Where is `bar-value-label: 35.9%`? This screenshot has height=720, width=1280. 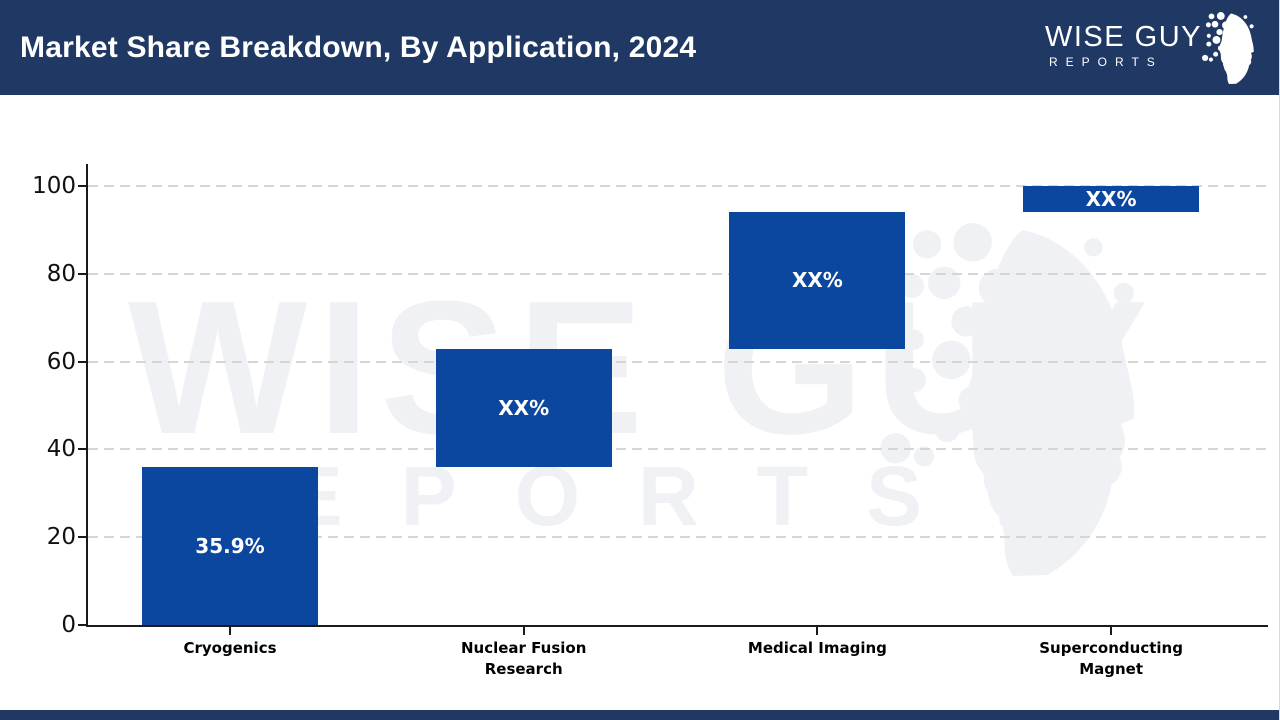 bar-value-label: 35.9% is located at coordinates (230, 546).